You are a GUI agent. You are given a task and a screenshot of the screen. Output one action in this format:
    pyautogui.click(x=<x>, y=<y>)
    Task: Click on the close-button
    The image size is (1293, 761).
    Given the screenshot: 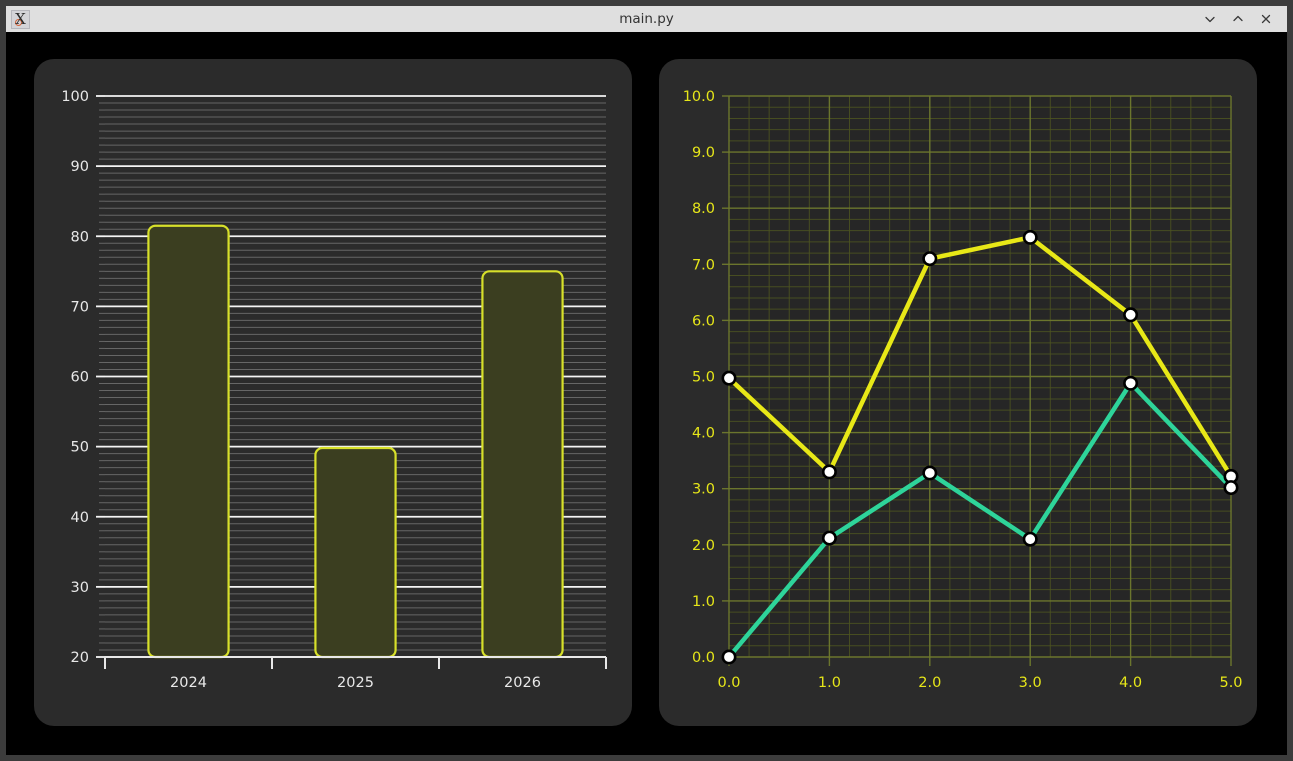 What is the action you would take?
    pyautogui.click(x=1266, y=19)
    